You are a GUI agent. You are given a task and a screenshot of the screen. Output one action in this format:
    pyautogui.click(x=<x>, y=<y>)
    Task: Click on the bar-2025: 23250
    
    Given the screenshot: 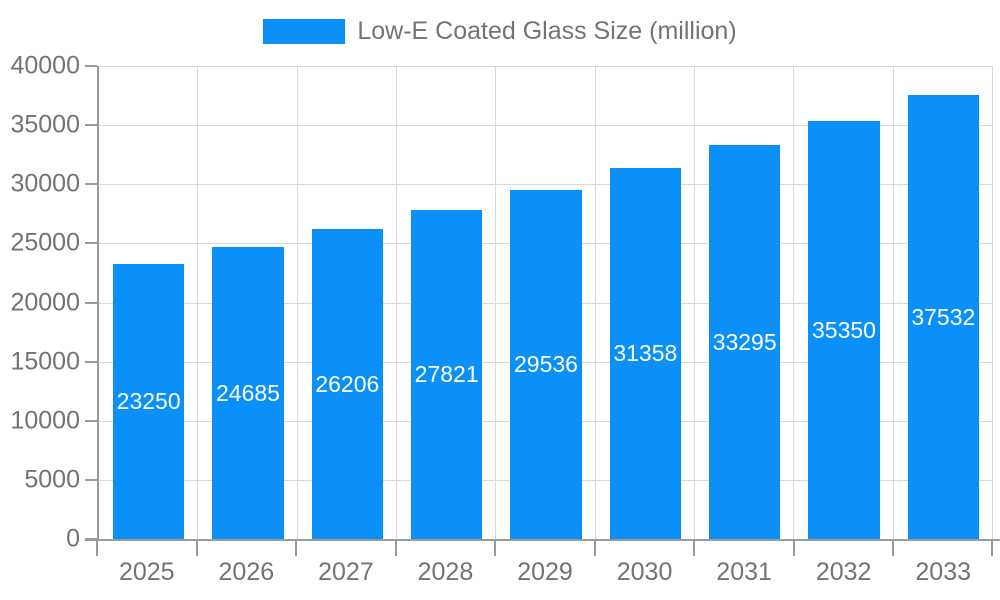 What is the action you would take?
    pyautogui.click(x=148, y=401)
    